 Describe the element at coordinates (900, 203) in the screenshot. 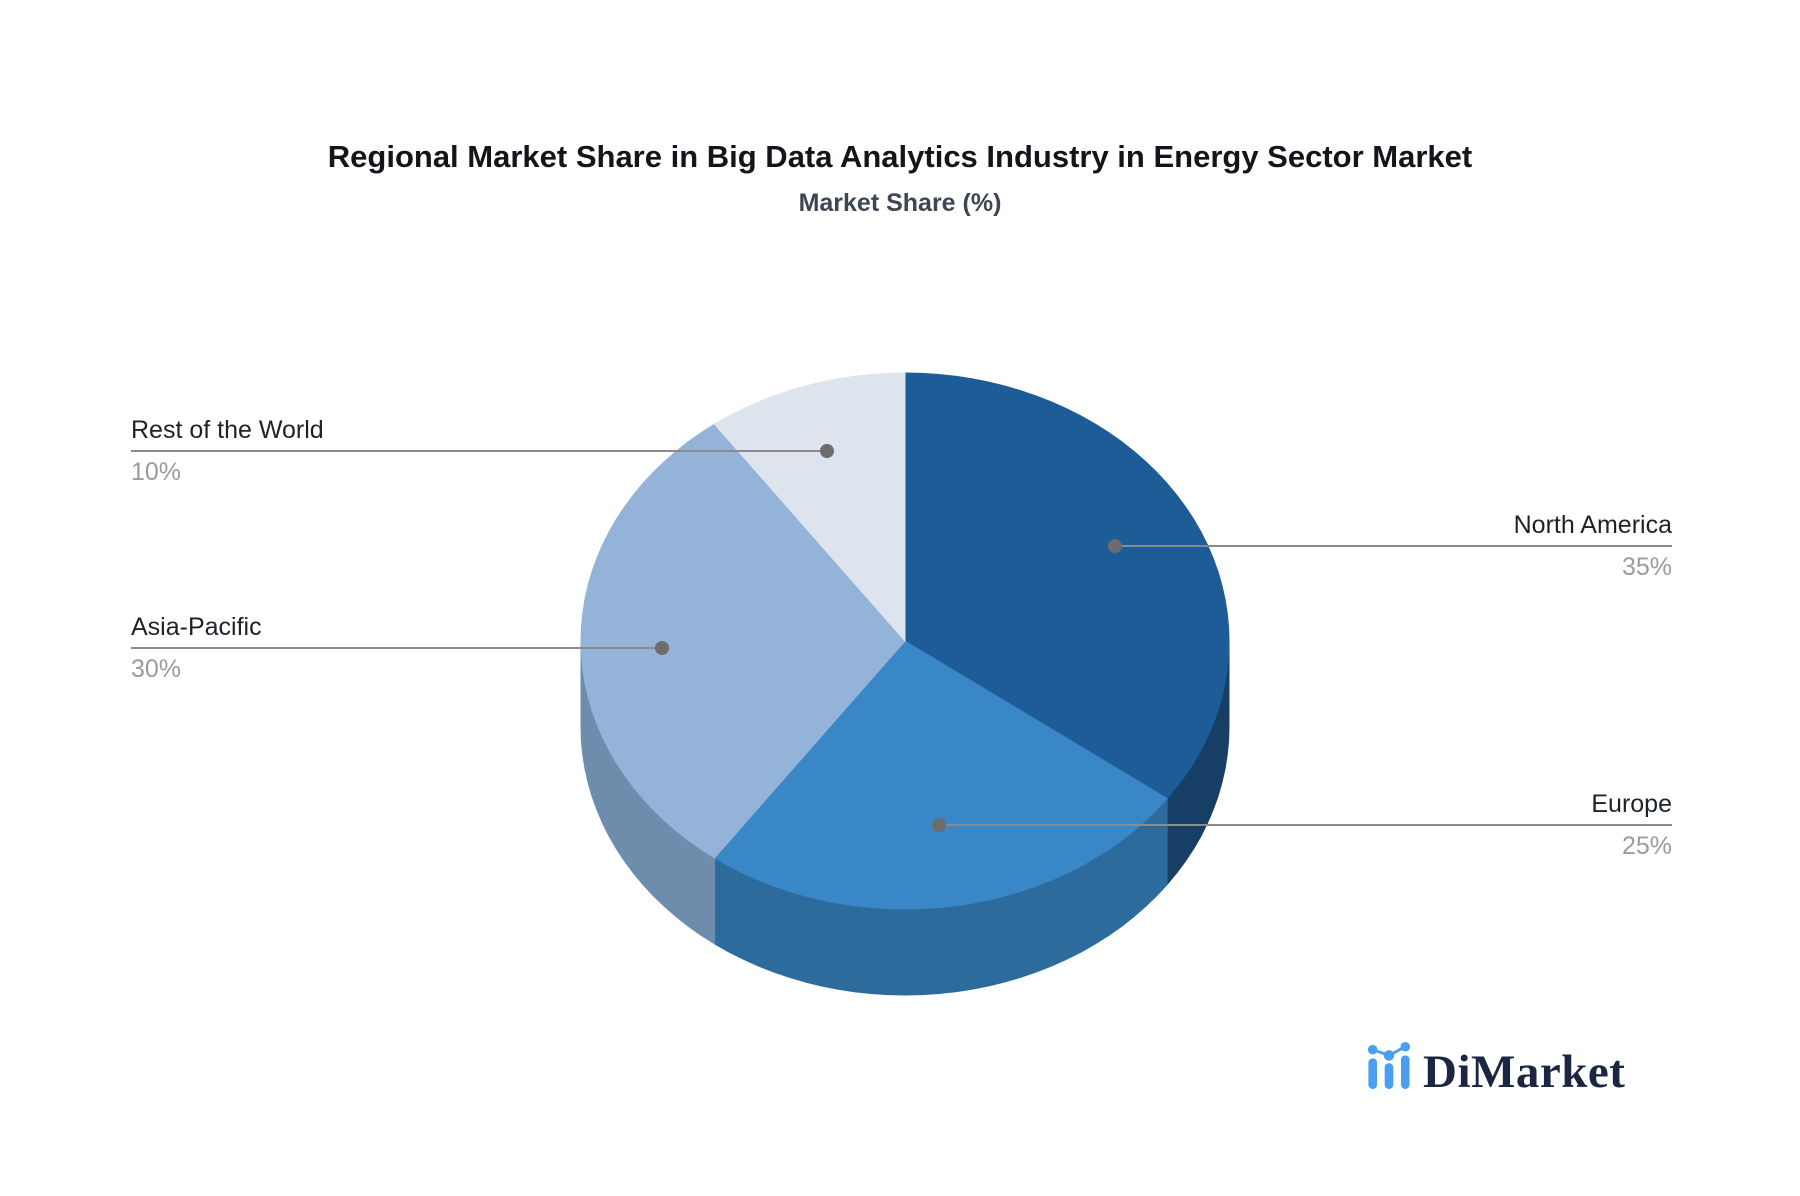

I see `chart-subtitle: Market Share (%)` at that location.